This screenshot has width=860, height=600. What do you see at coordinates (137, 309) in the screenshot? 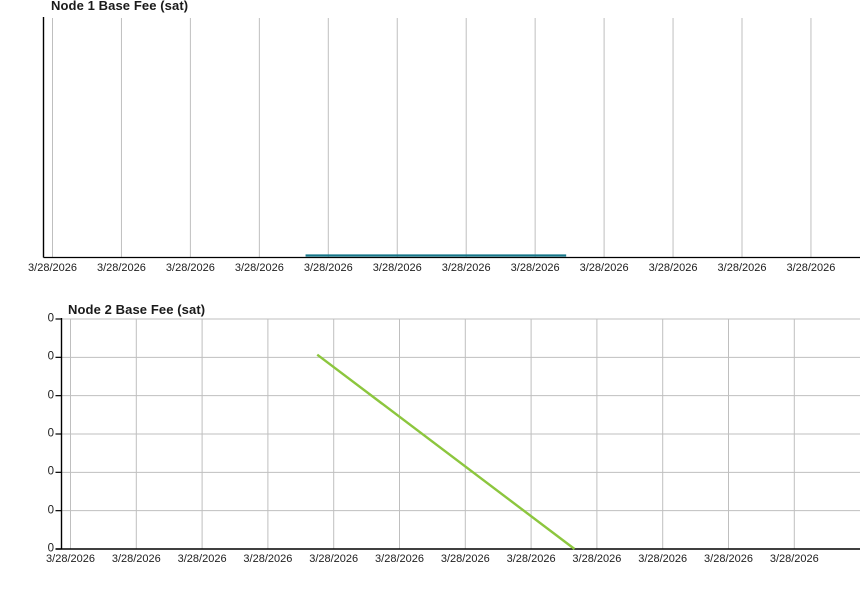
I see `chart-title-node2: Node 2 Base Fee (sat)` at bounding box center [137, 309].